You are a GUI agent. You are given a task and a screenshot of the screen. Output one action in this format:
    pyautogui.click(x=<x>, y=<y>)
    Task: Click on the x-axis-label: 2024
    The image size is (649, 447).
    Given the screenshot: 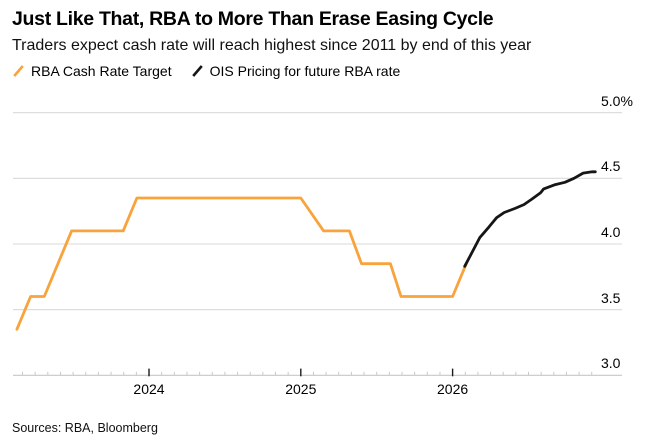 What is the action you would take?
    pyautogui.click(x=149, y=389)
    